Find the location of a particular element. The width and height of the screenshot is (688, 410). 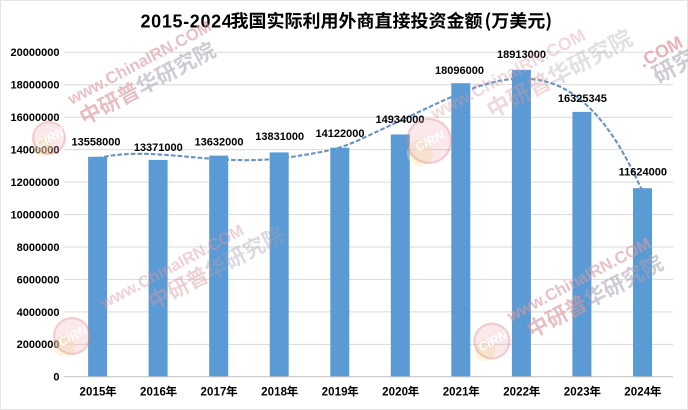

svg-text: 6000000 is located at coordinates (38, 280).